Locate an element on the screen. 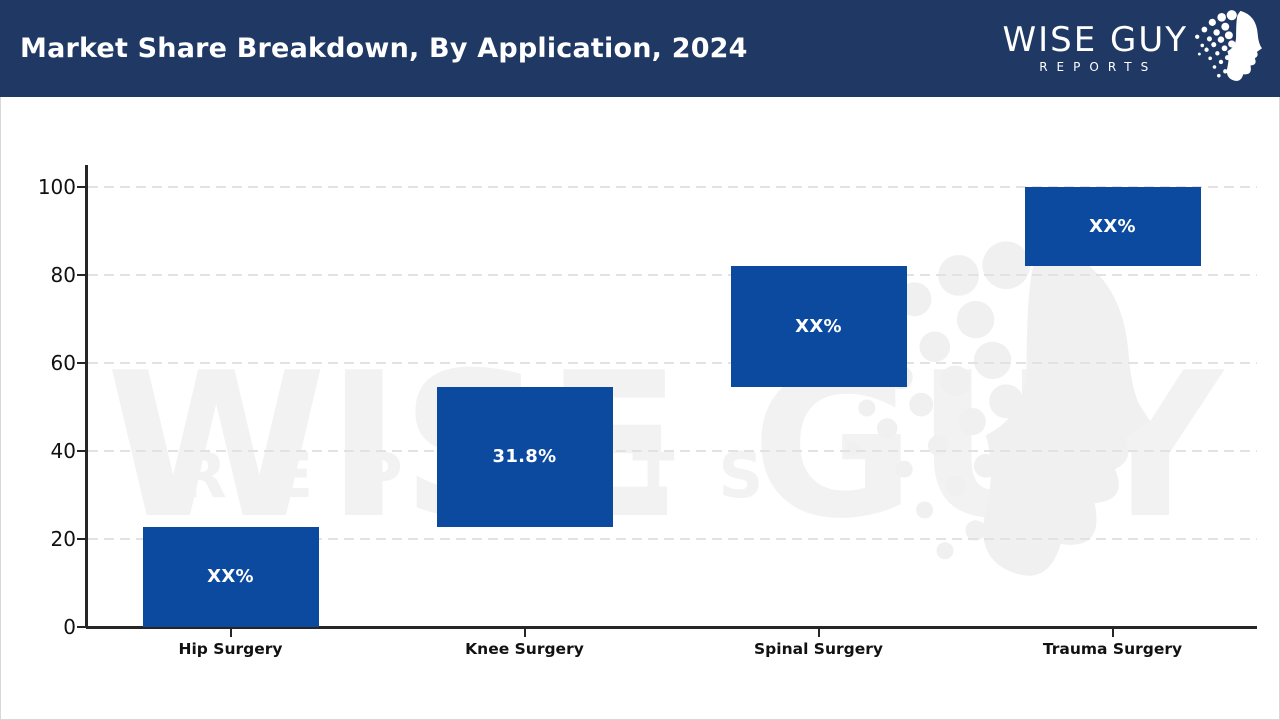 The image size is (1280, 720). y-axis-line is located at coordinates (86, 396).